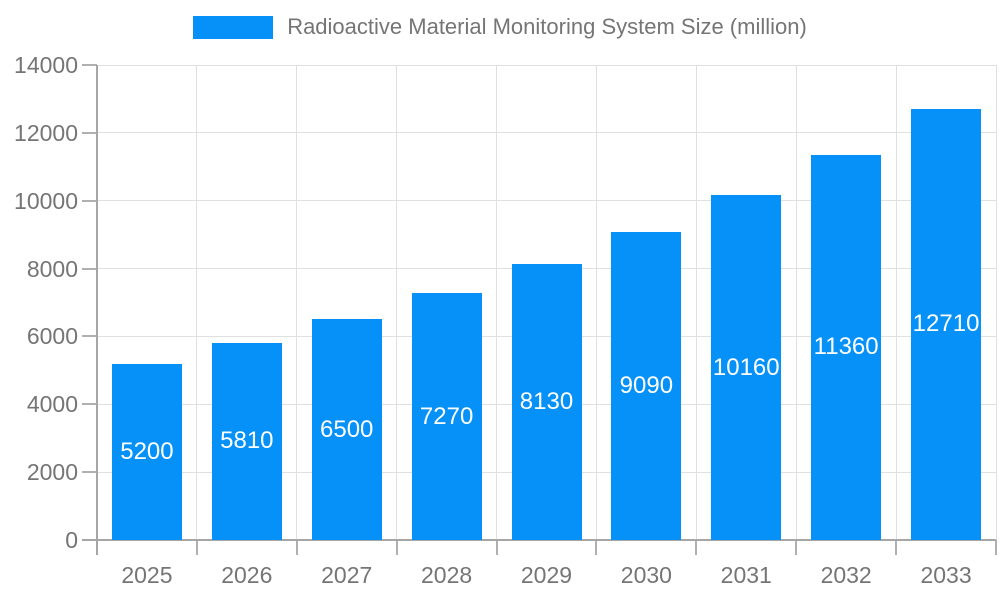  I want to click on y-axis-line, so click(97, 310).